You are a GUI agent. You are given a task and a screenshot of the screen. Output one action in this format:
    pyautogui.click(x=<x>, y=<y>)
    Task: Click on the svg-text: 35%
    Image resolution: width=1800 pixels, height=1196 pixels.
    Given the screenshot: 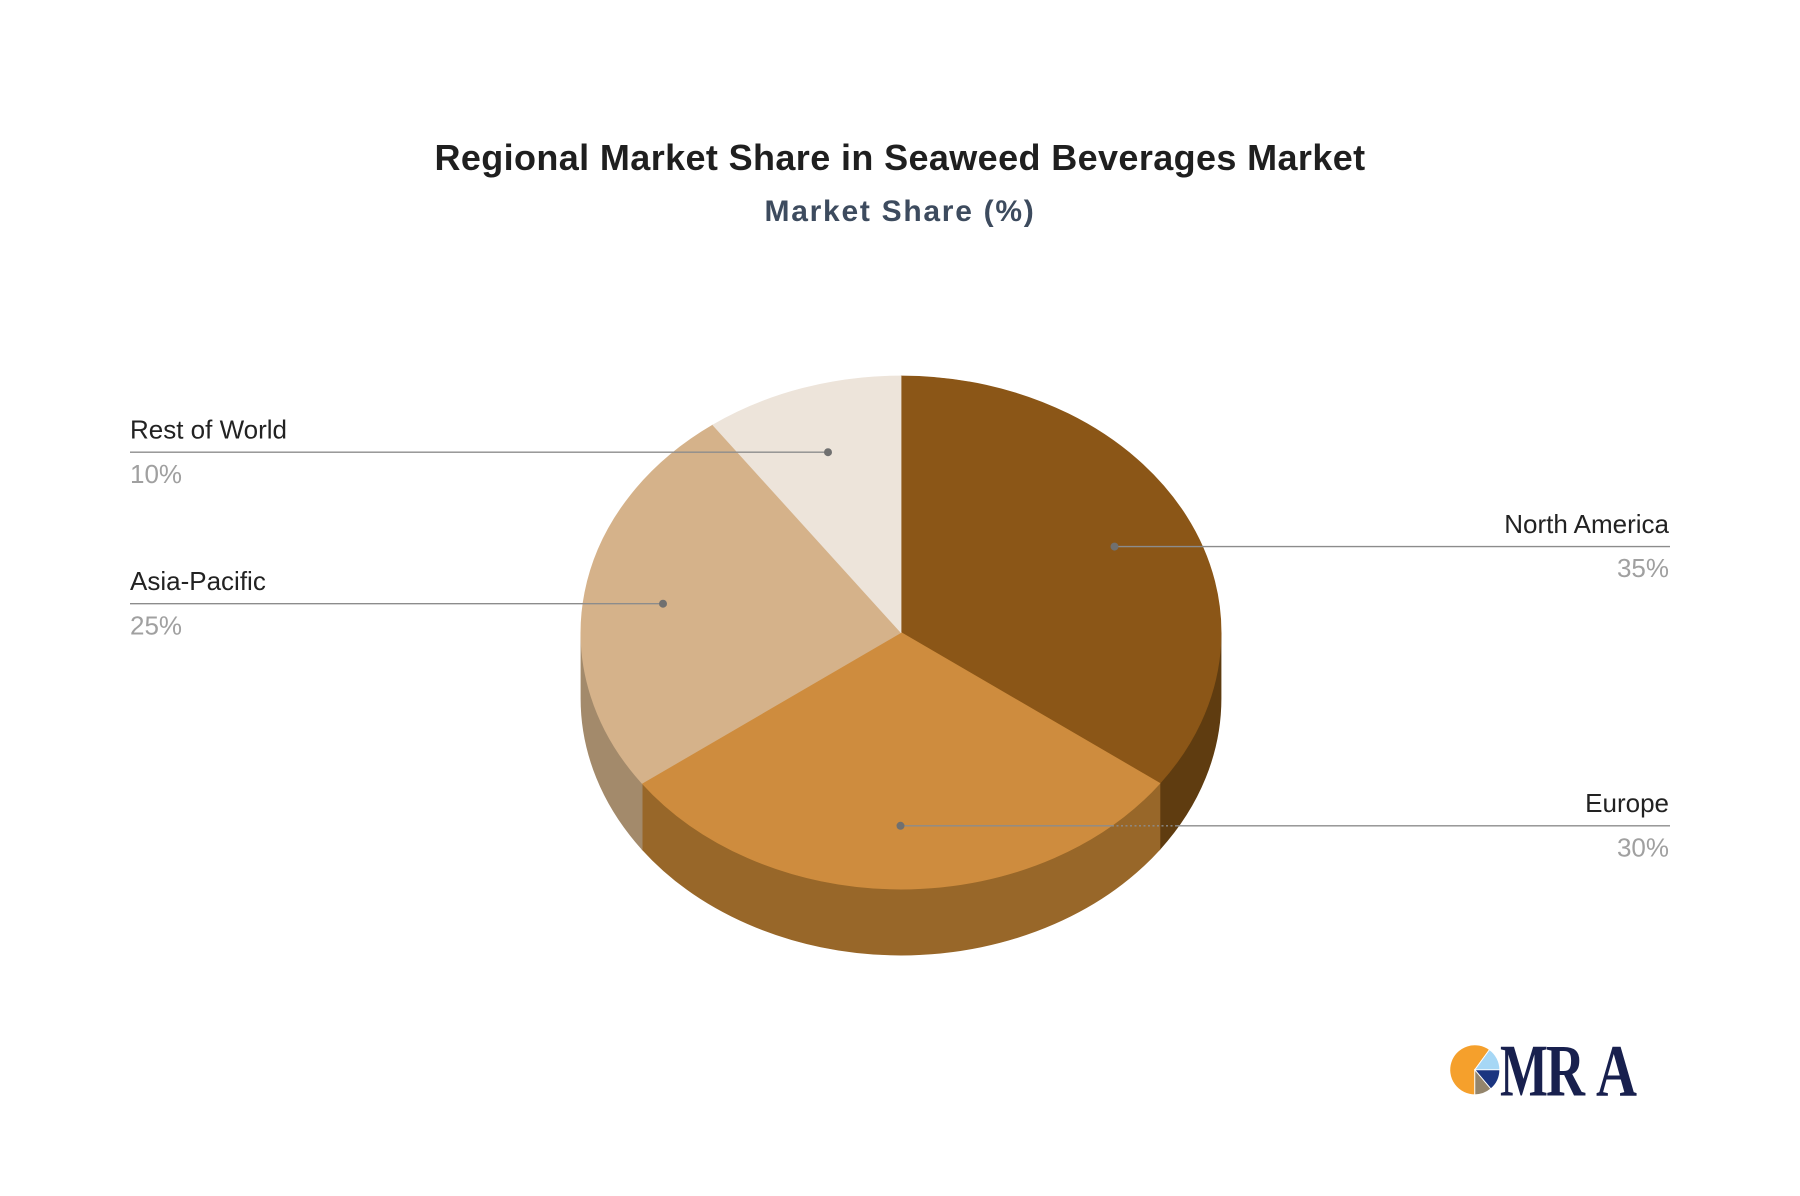 What is the action you would take?
    pyautogui.click(x=1643, y=568)
    